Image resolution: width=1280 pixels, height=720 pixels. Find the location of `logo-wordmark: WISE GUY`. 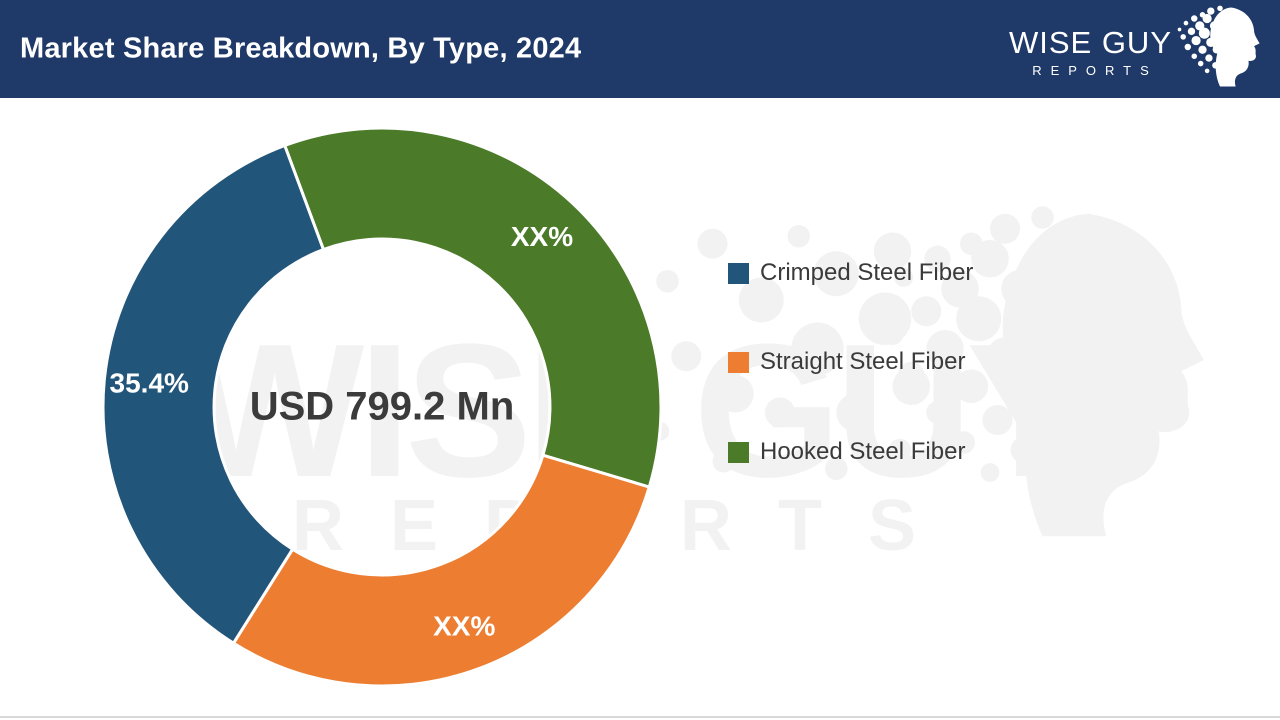

logo-wordmark: WISE GUY is located at coordinates (1090, 42).